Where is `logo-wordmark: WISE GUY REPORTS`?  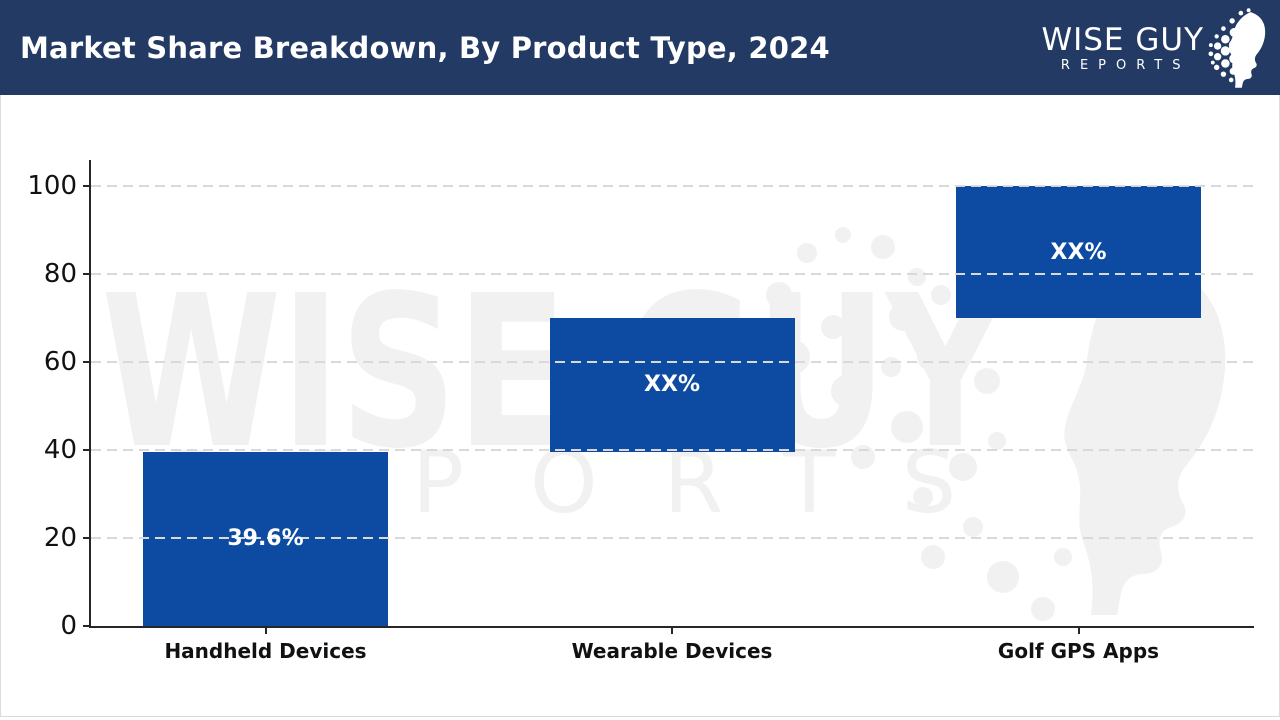
logo-wordmark: WISE GUY REPORTS is located at coordinates (1122, 48).